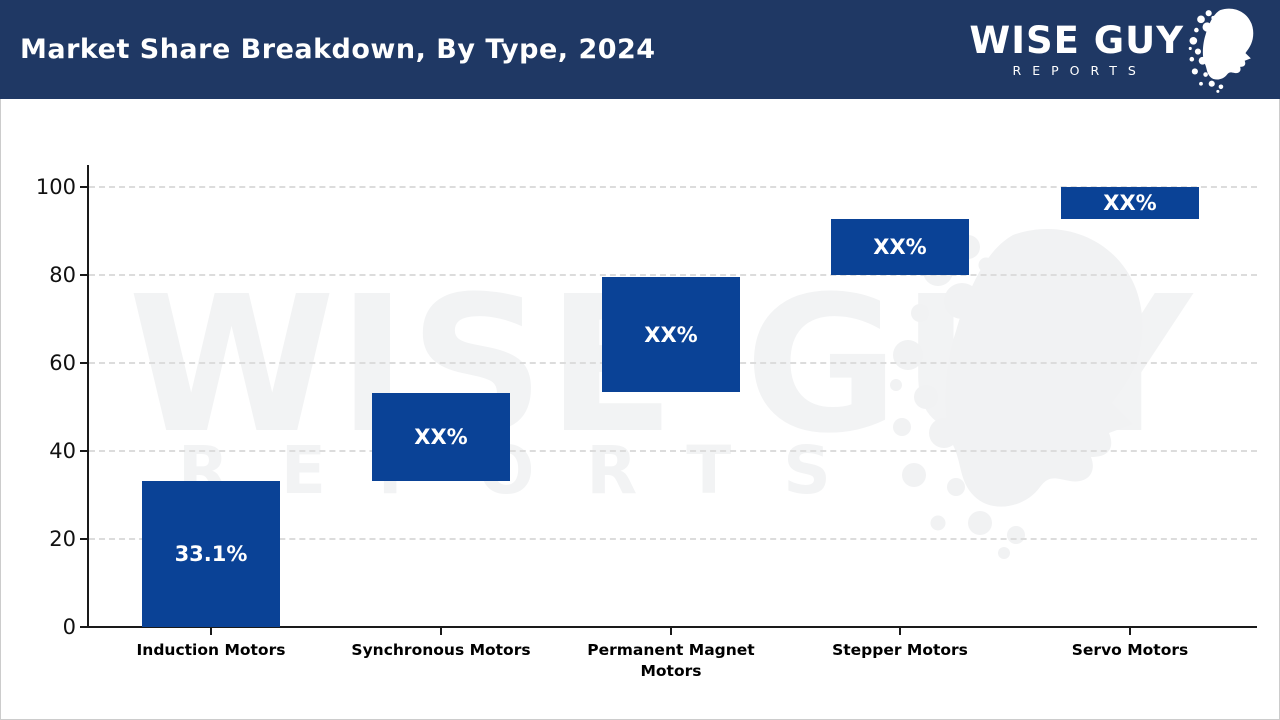  Describe the element at coordinates (211, 631) in the screenshot. I see `x-tick-induction-motors` at that location.